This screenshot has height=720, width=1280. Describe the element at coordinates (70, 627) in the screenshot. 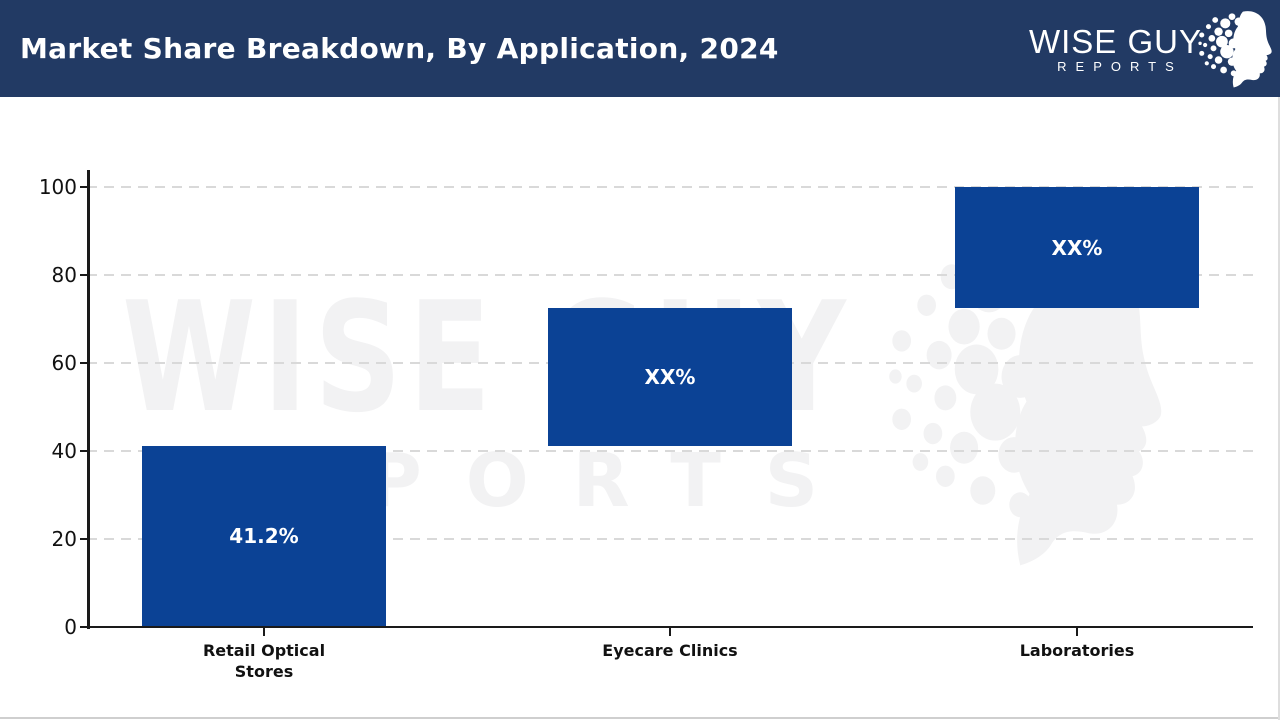

I see `y-tick-label: 0` at that location.